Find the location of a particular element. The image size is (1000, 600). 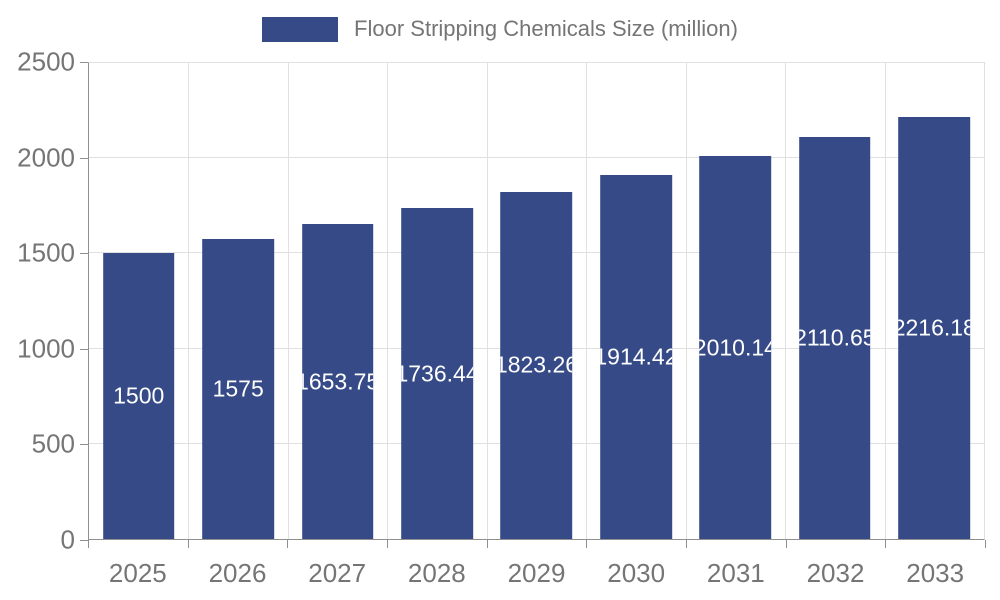

bar-group-2030: 1914.42 is located at coordinates (635, 301).